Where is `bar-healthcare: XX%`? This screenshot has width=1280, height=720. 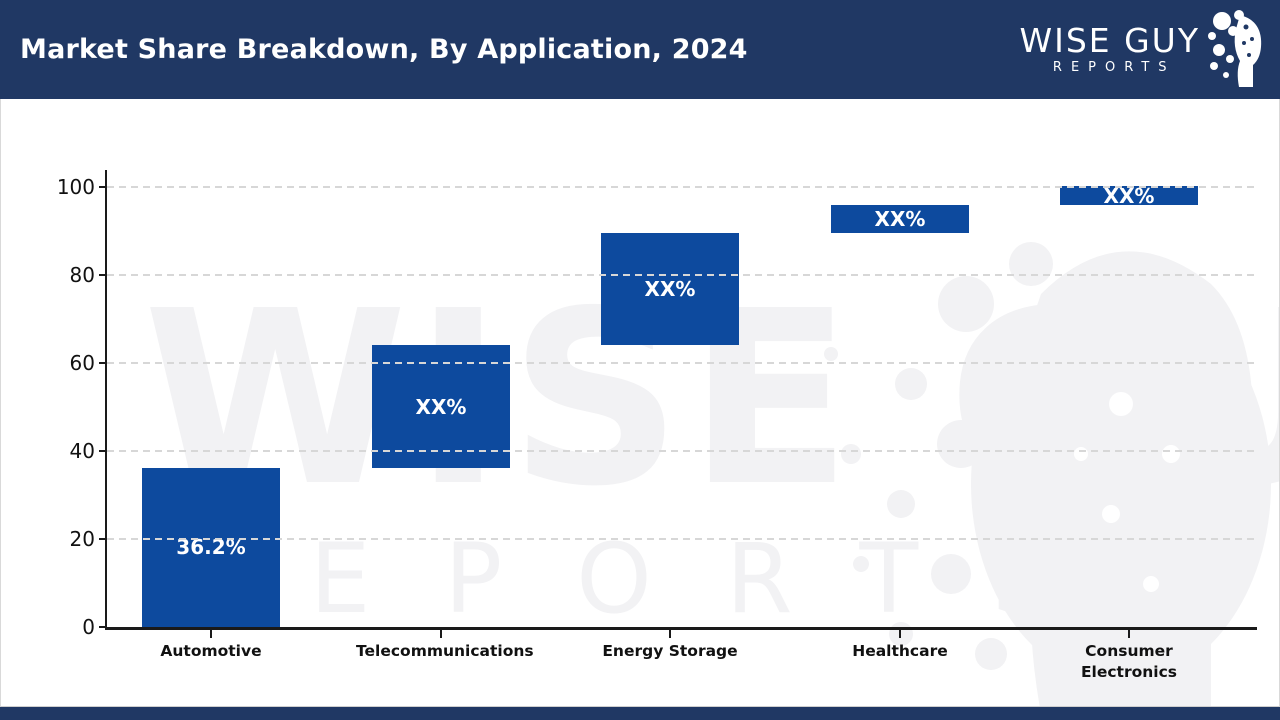 bar-healthcare: XX% is located at coordinates (900, 219).